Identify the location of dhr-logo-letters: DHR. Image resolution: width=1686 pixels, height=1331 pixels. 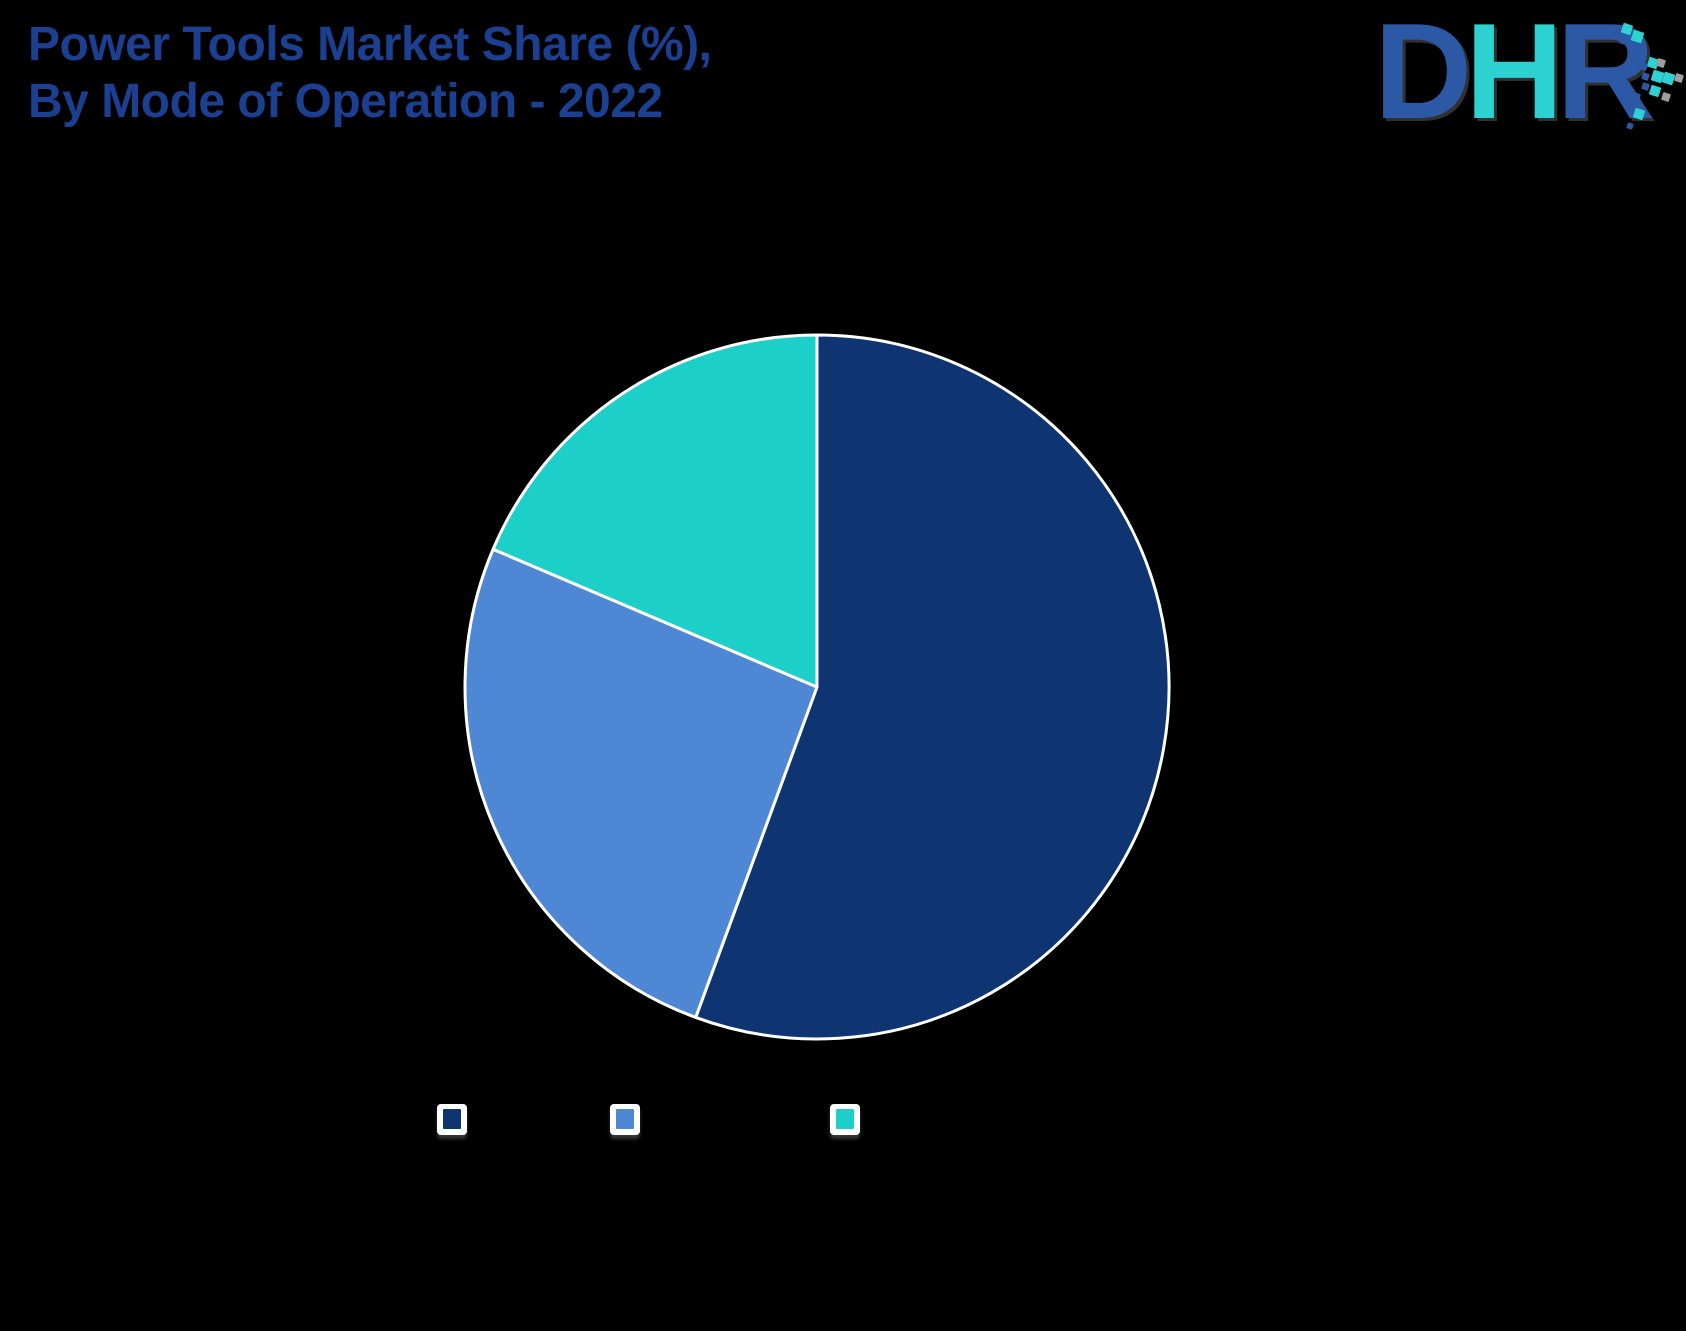
(1514, 71).